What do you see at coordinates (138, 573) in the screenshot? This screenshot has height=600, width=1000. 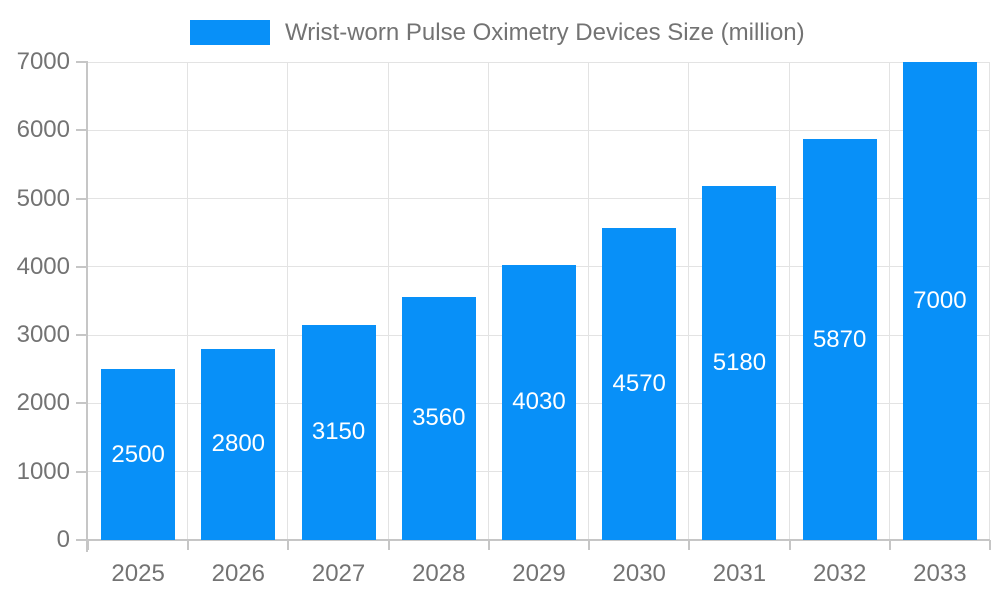 I see `x-axis-tick-label: 2025` at bounding box center [138, 573].